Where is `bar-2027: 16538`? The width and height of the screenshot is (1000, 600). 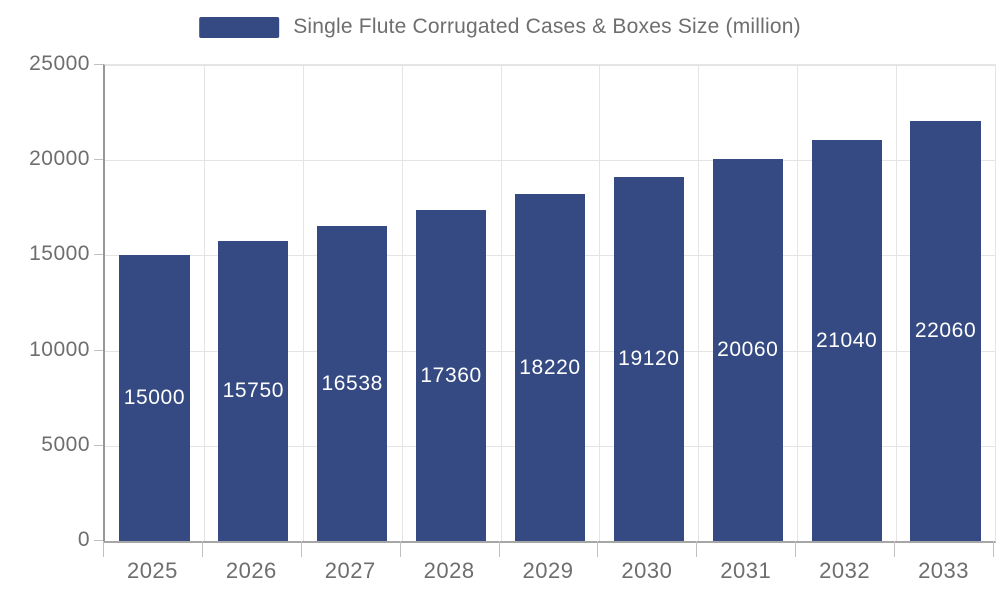
bar-2027: 16538 is located at coordinates (352, 383).